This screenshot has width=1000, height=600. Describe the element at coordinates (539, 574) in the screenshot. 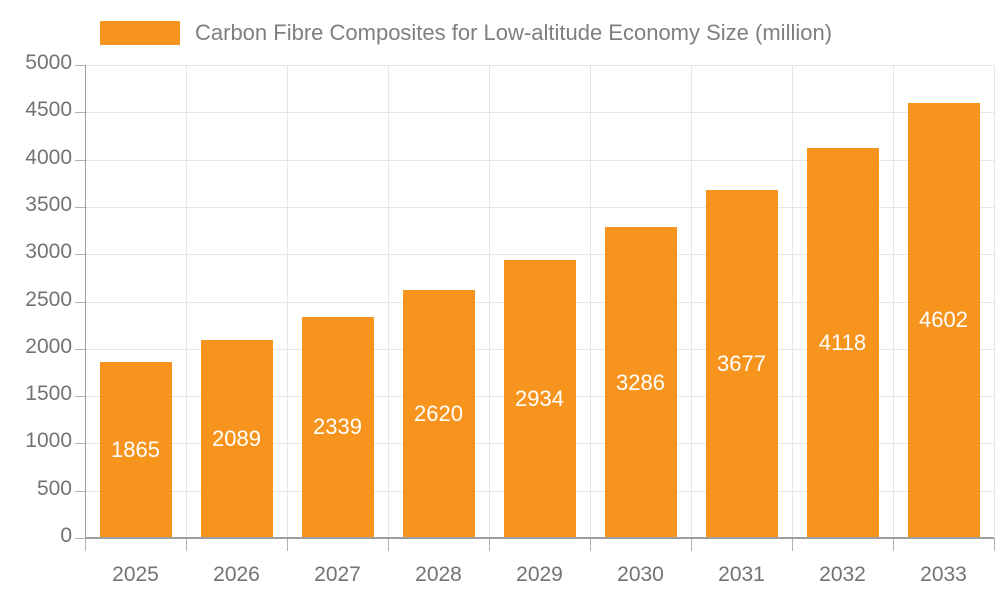

I see `x-axis-label: 2029` at that location.